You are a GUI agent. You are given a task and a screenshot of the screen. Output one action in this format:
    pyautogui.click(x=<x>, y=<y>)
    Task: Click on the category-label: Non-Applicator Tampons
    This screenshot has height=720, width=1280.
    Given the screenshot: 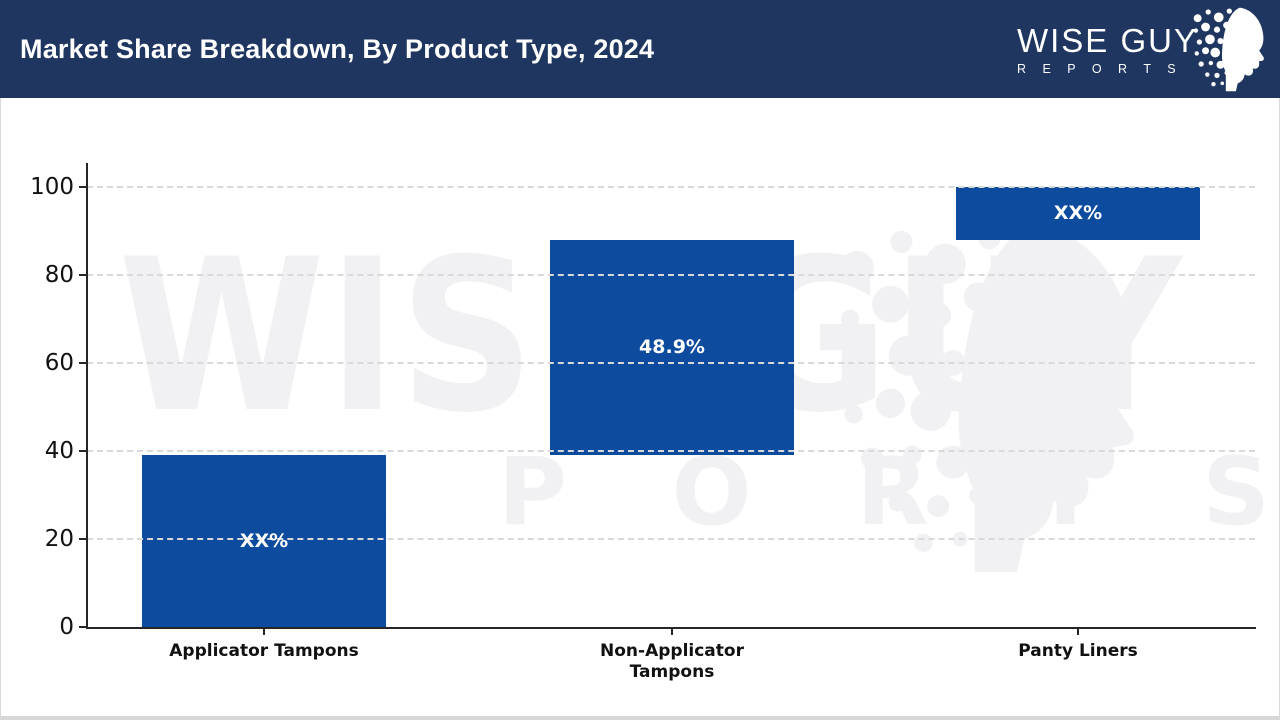 What is the action you would take?
    pyautogui.click(x=672, y=661)
    